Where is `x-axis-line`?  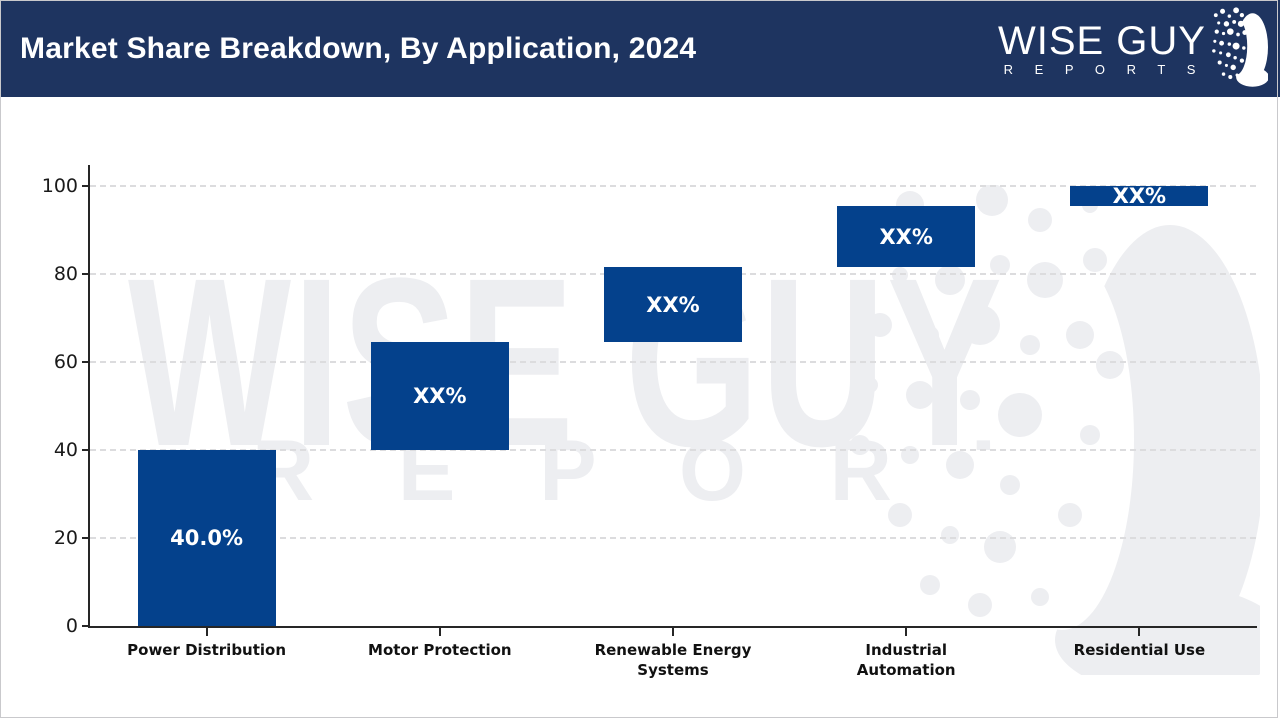
x-axis-line is located at coordinates (672, 627).